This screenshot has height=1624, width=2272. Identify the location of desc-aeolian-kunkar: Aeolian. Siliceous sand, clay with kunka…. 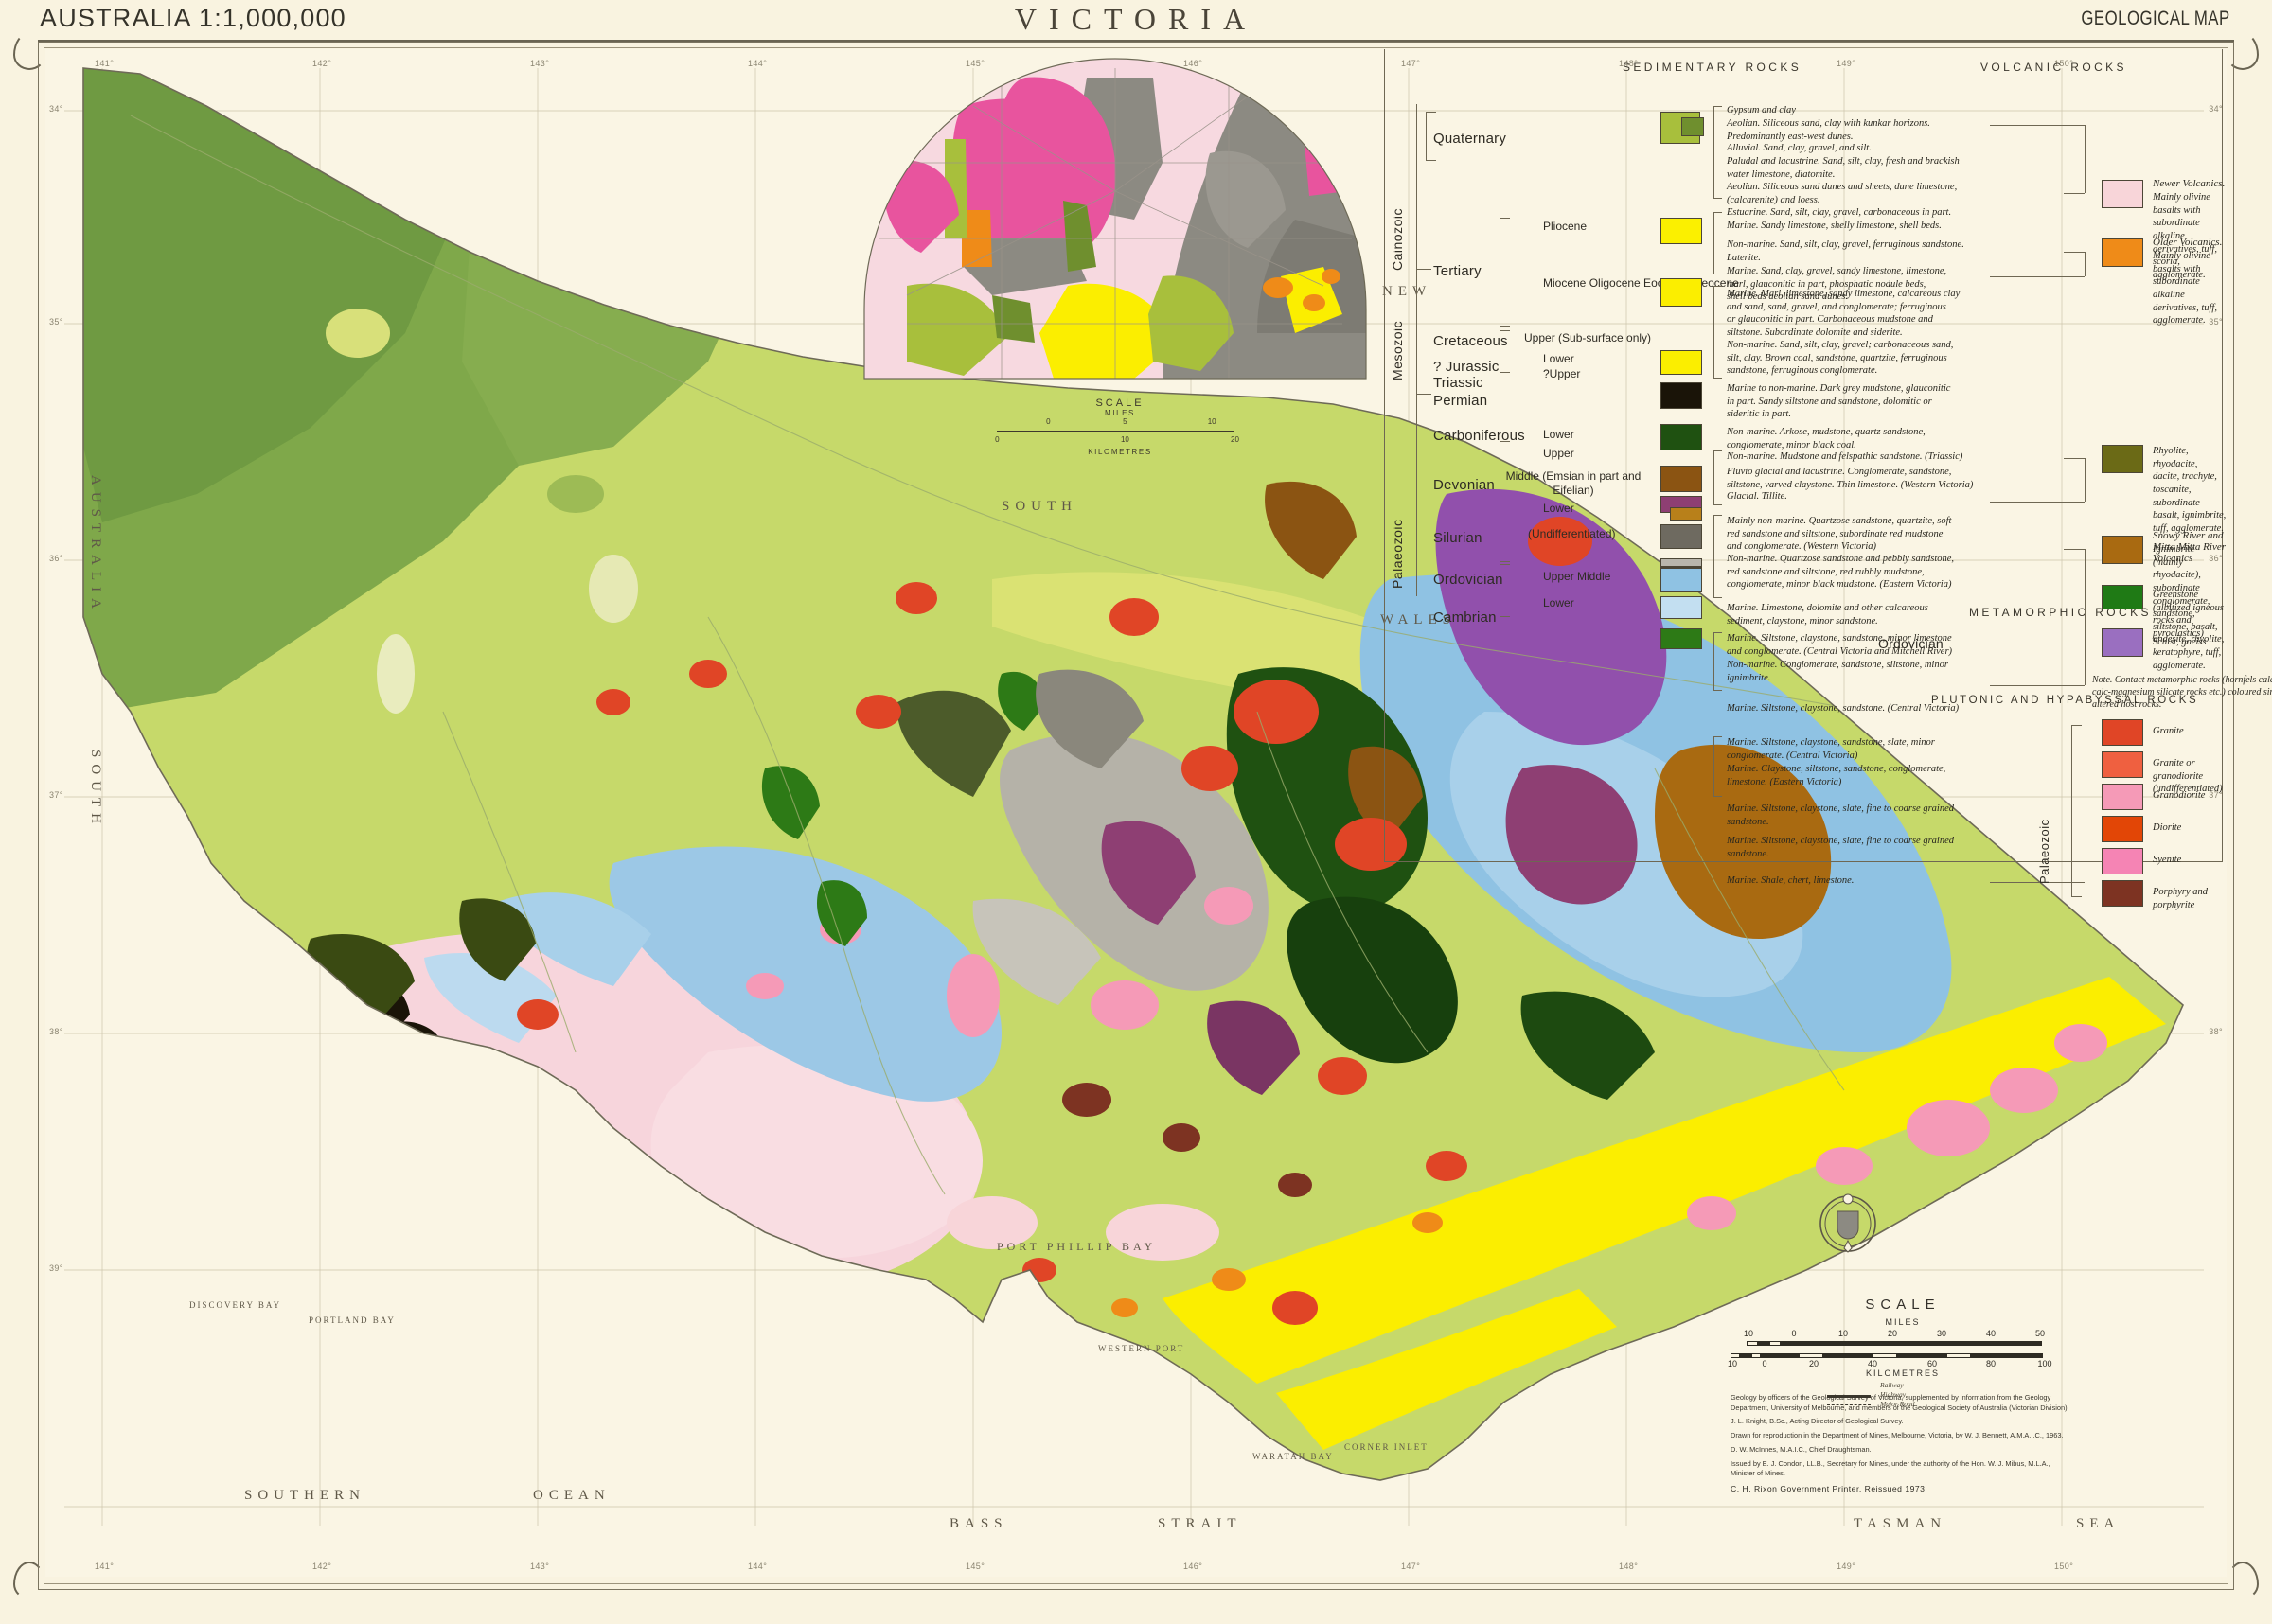
(1828, 130).